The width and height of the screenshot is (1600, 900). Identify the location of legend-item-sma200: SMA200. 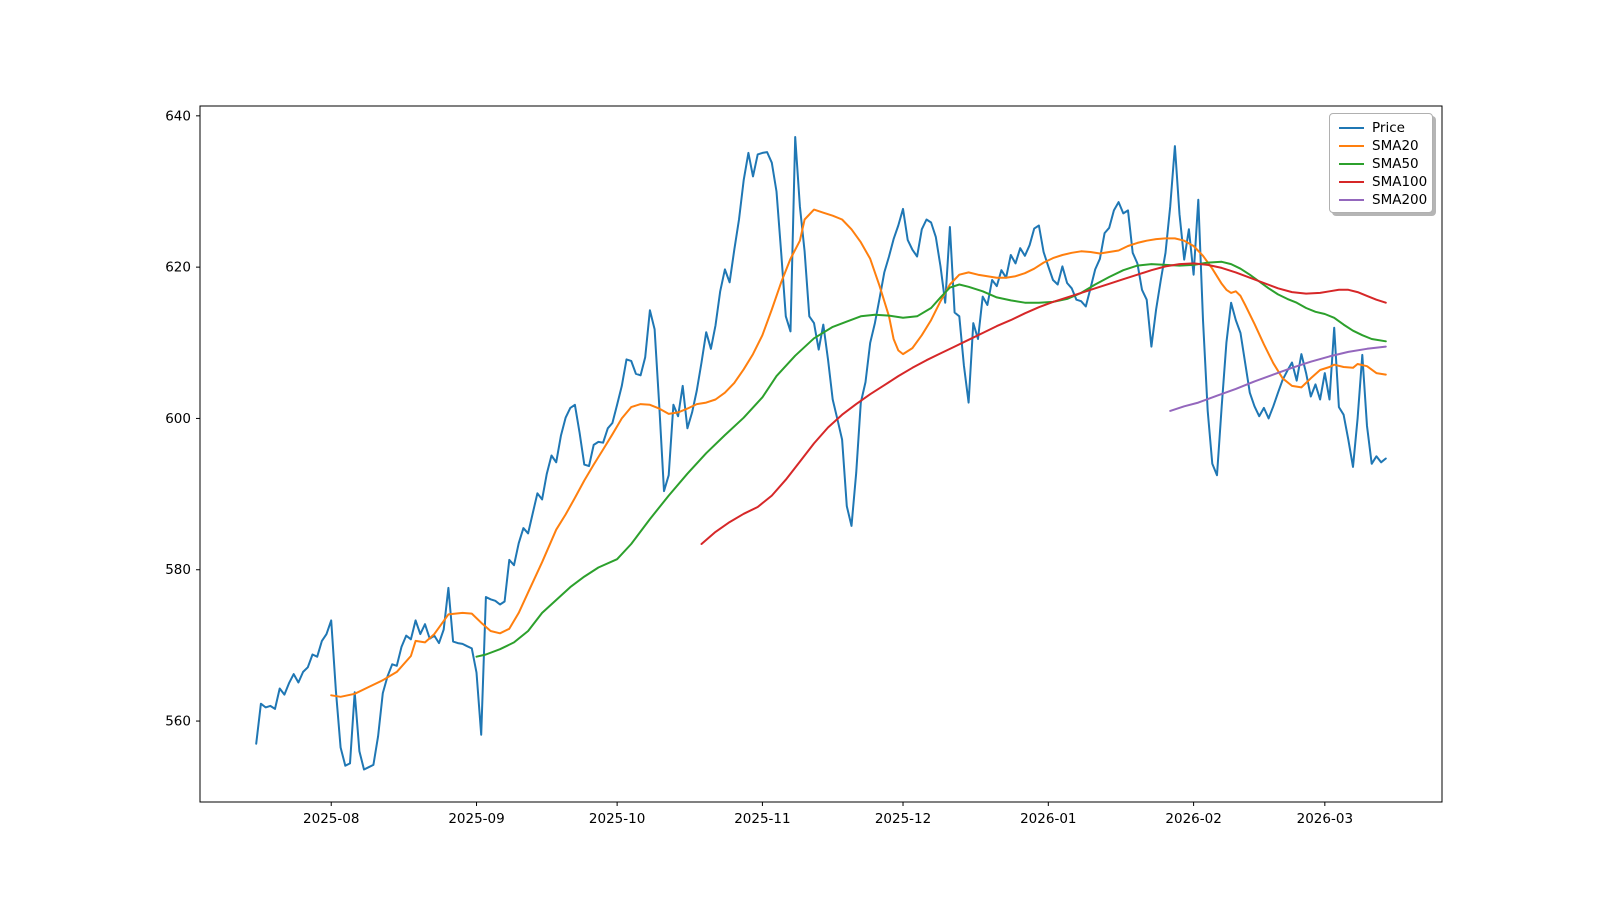
(1383, 200).